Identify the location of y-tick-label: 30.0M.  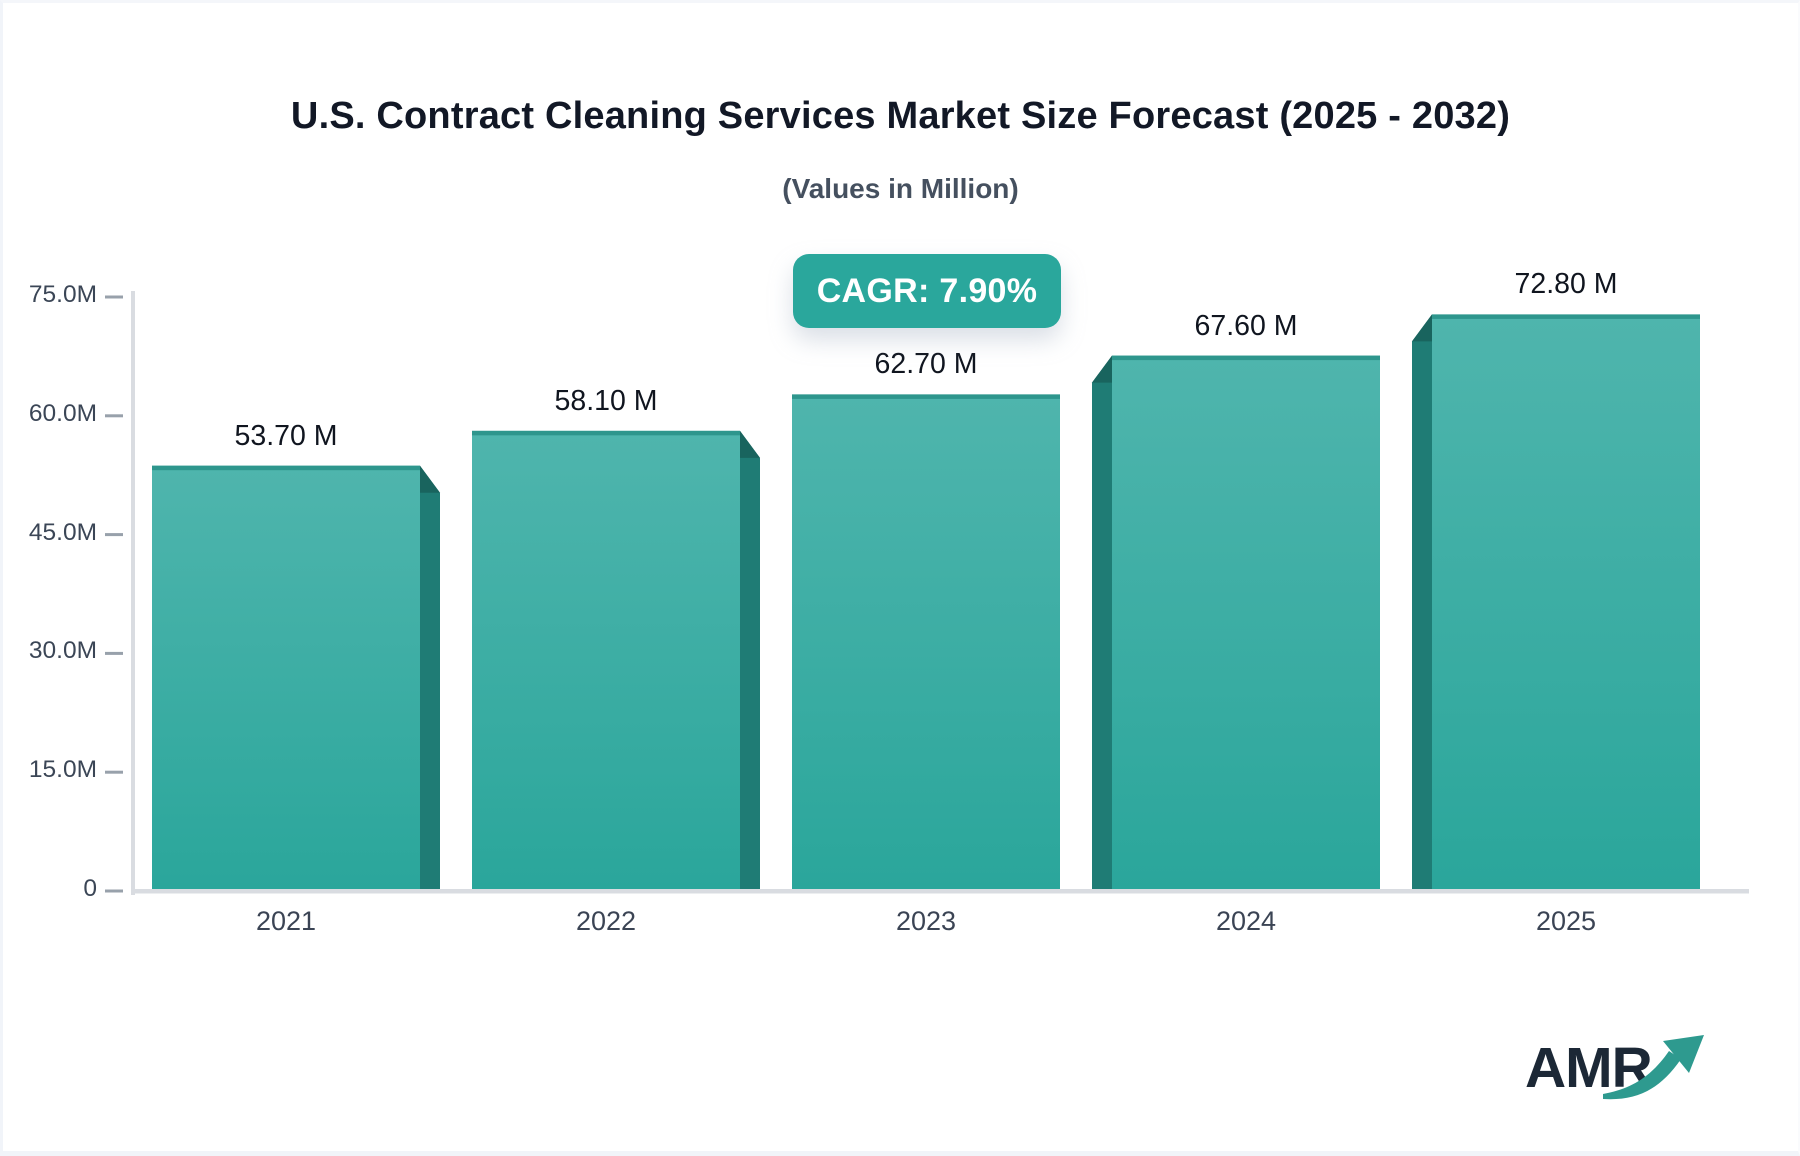
(62, 651).